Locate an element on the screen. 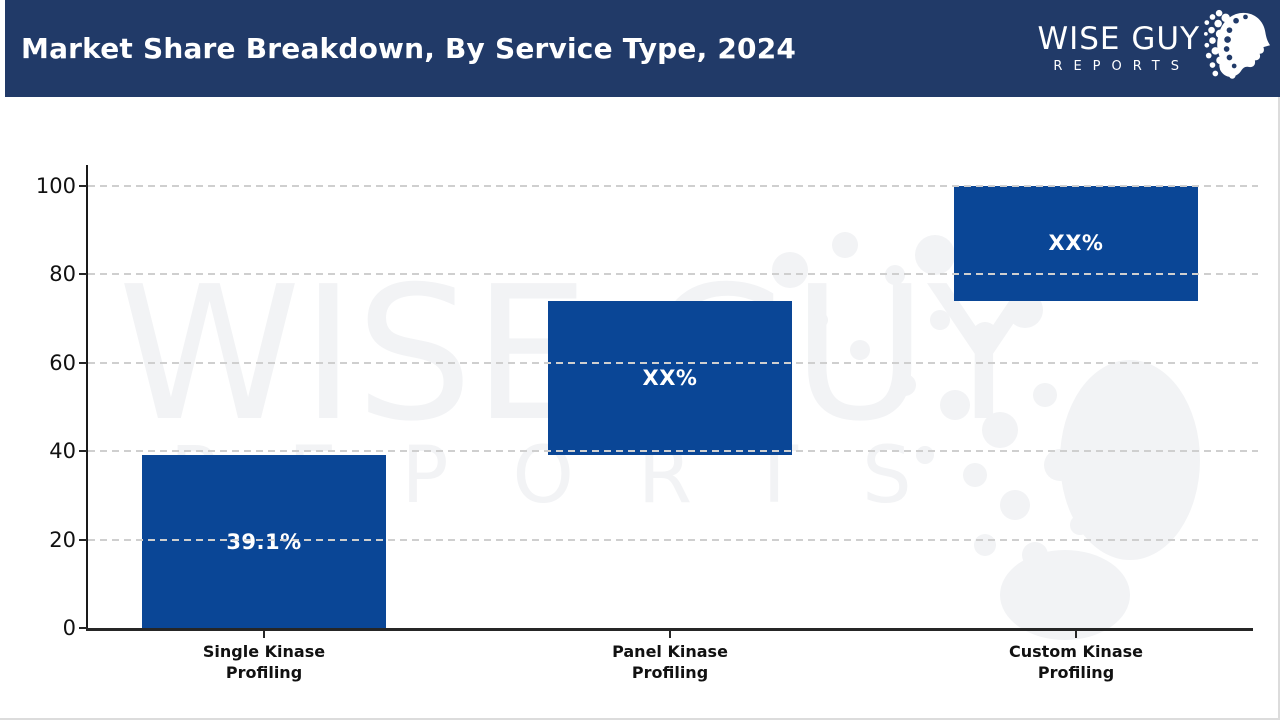 This screenshot has height=720, width=1280. logo-face-icon is located at coordinates (1237, 44).